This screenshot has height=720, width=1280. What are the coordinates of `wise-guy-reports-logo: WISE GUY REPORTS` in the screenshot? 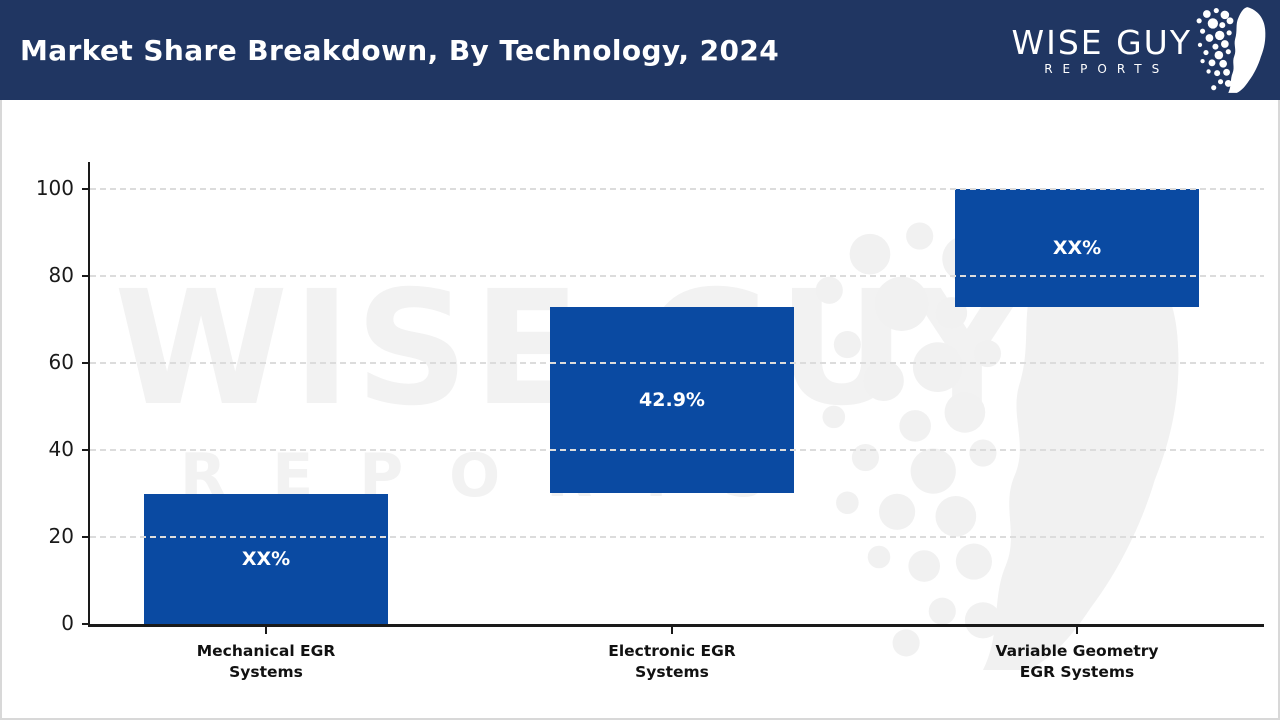 It's located at (1138, 50).